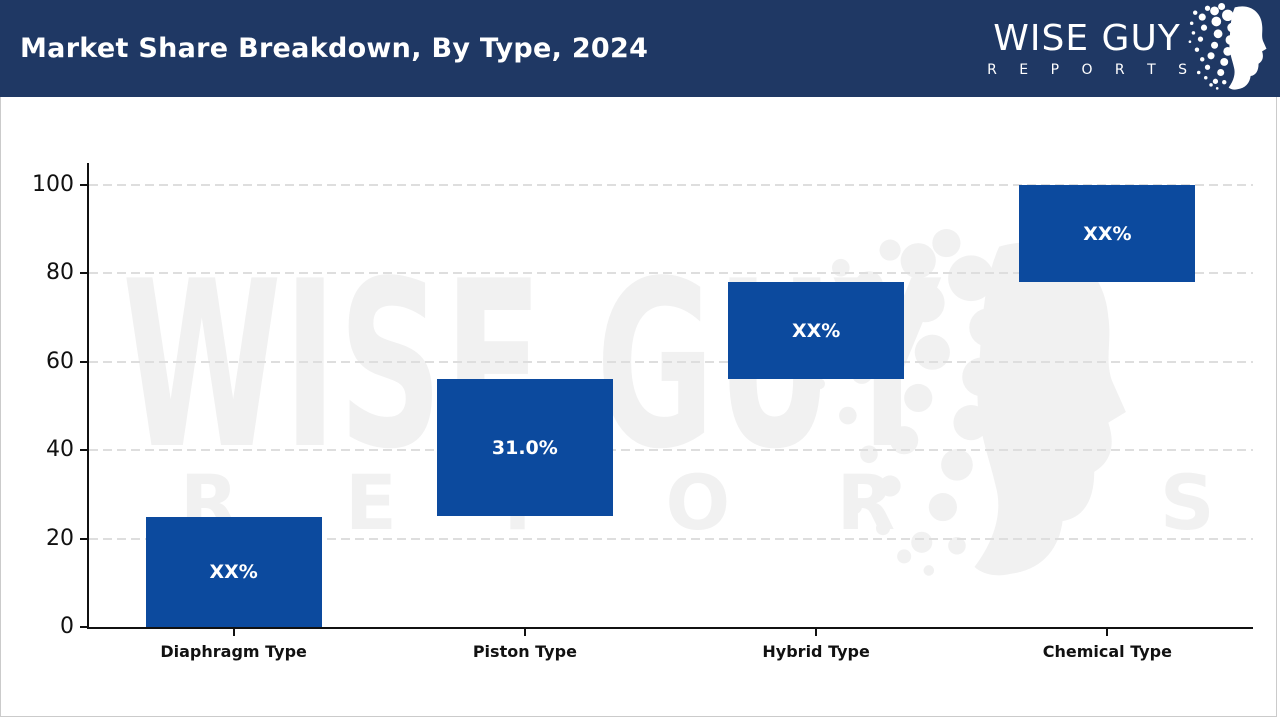 The height and width of the screenshot is (720, 1280). Describe the element at coordinates (1226, 49) in the screenshot. I see `wiseguy-head-icon` at that location.